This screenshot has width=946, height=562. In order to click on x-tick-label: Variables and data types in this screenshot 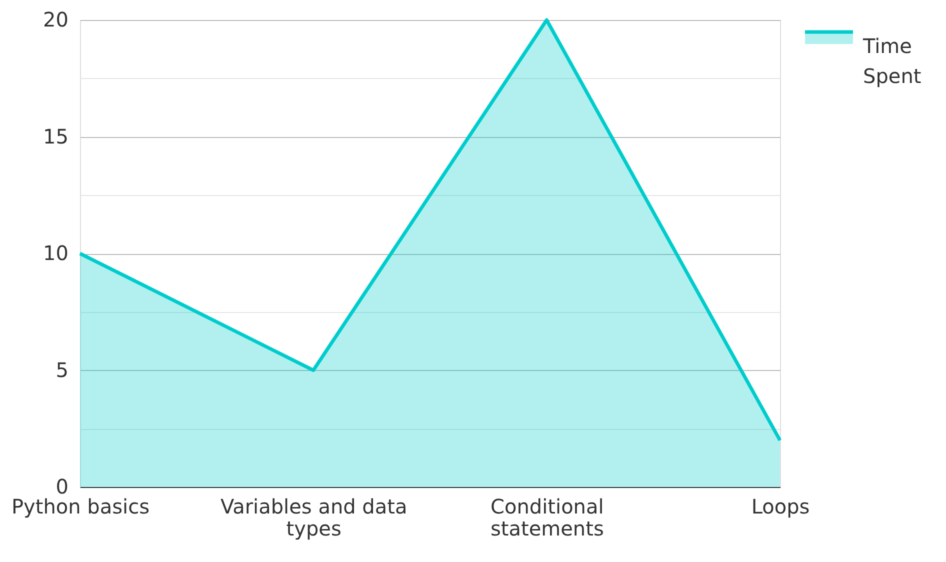, I will do `click(314, 517)`.